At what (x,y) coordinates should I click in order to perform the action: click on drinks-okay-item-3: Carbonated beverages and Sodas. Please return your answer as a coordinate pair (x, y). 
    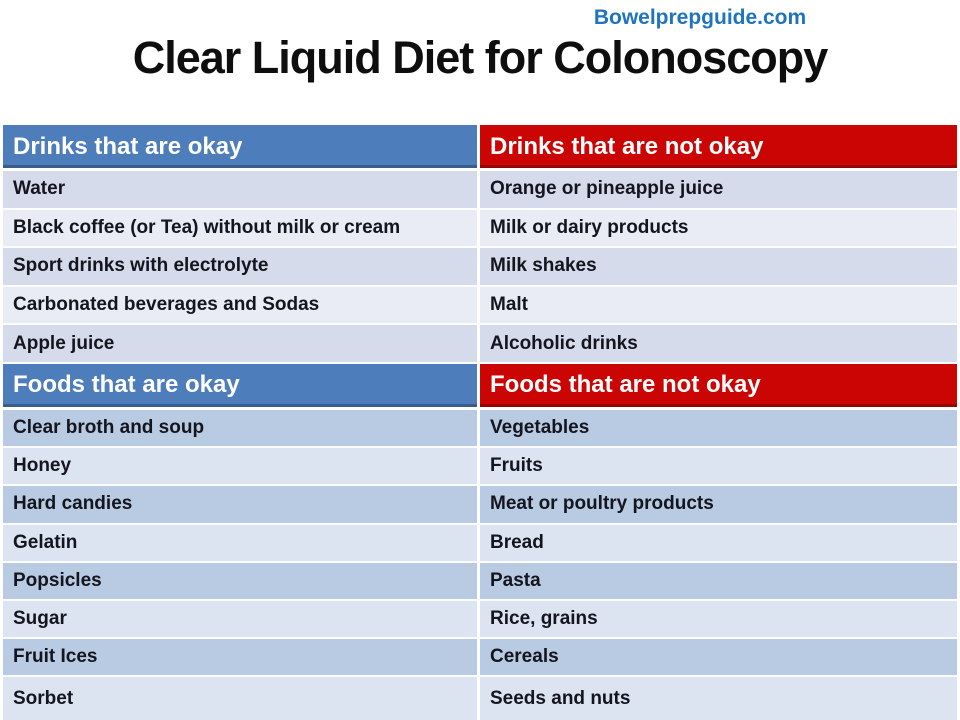
    Looking at the image, I should click on (241, 305).